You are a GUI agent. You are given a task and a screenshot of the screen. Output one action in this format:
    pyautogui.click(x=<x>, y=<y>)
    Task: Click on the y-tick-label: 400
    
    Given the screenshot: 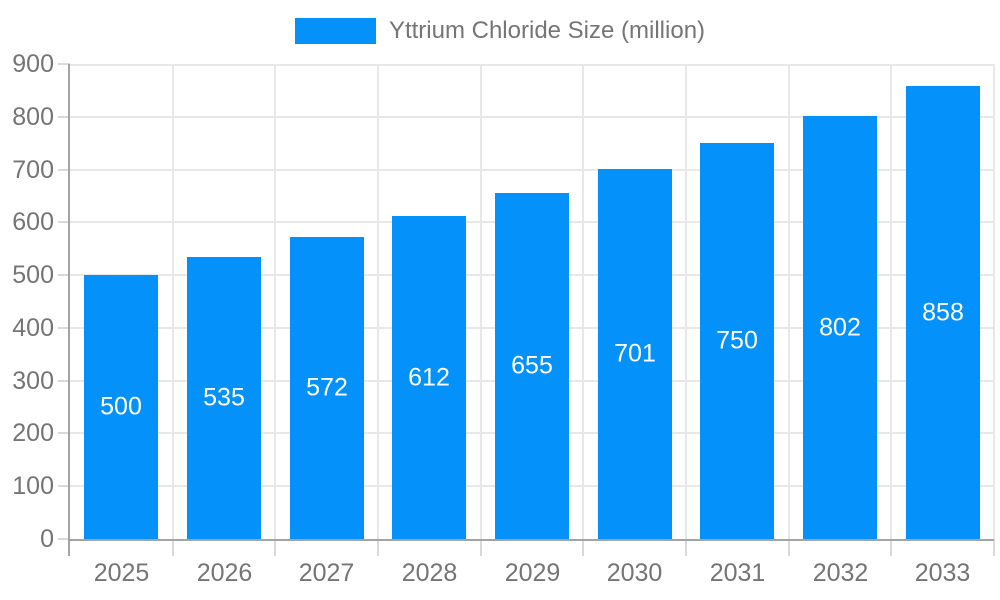 What is the action you would take?
    pyautogui.click(x=33, y=328)
    